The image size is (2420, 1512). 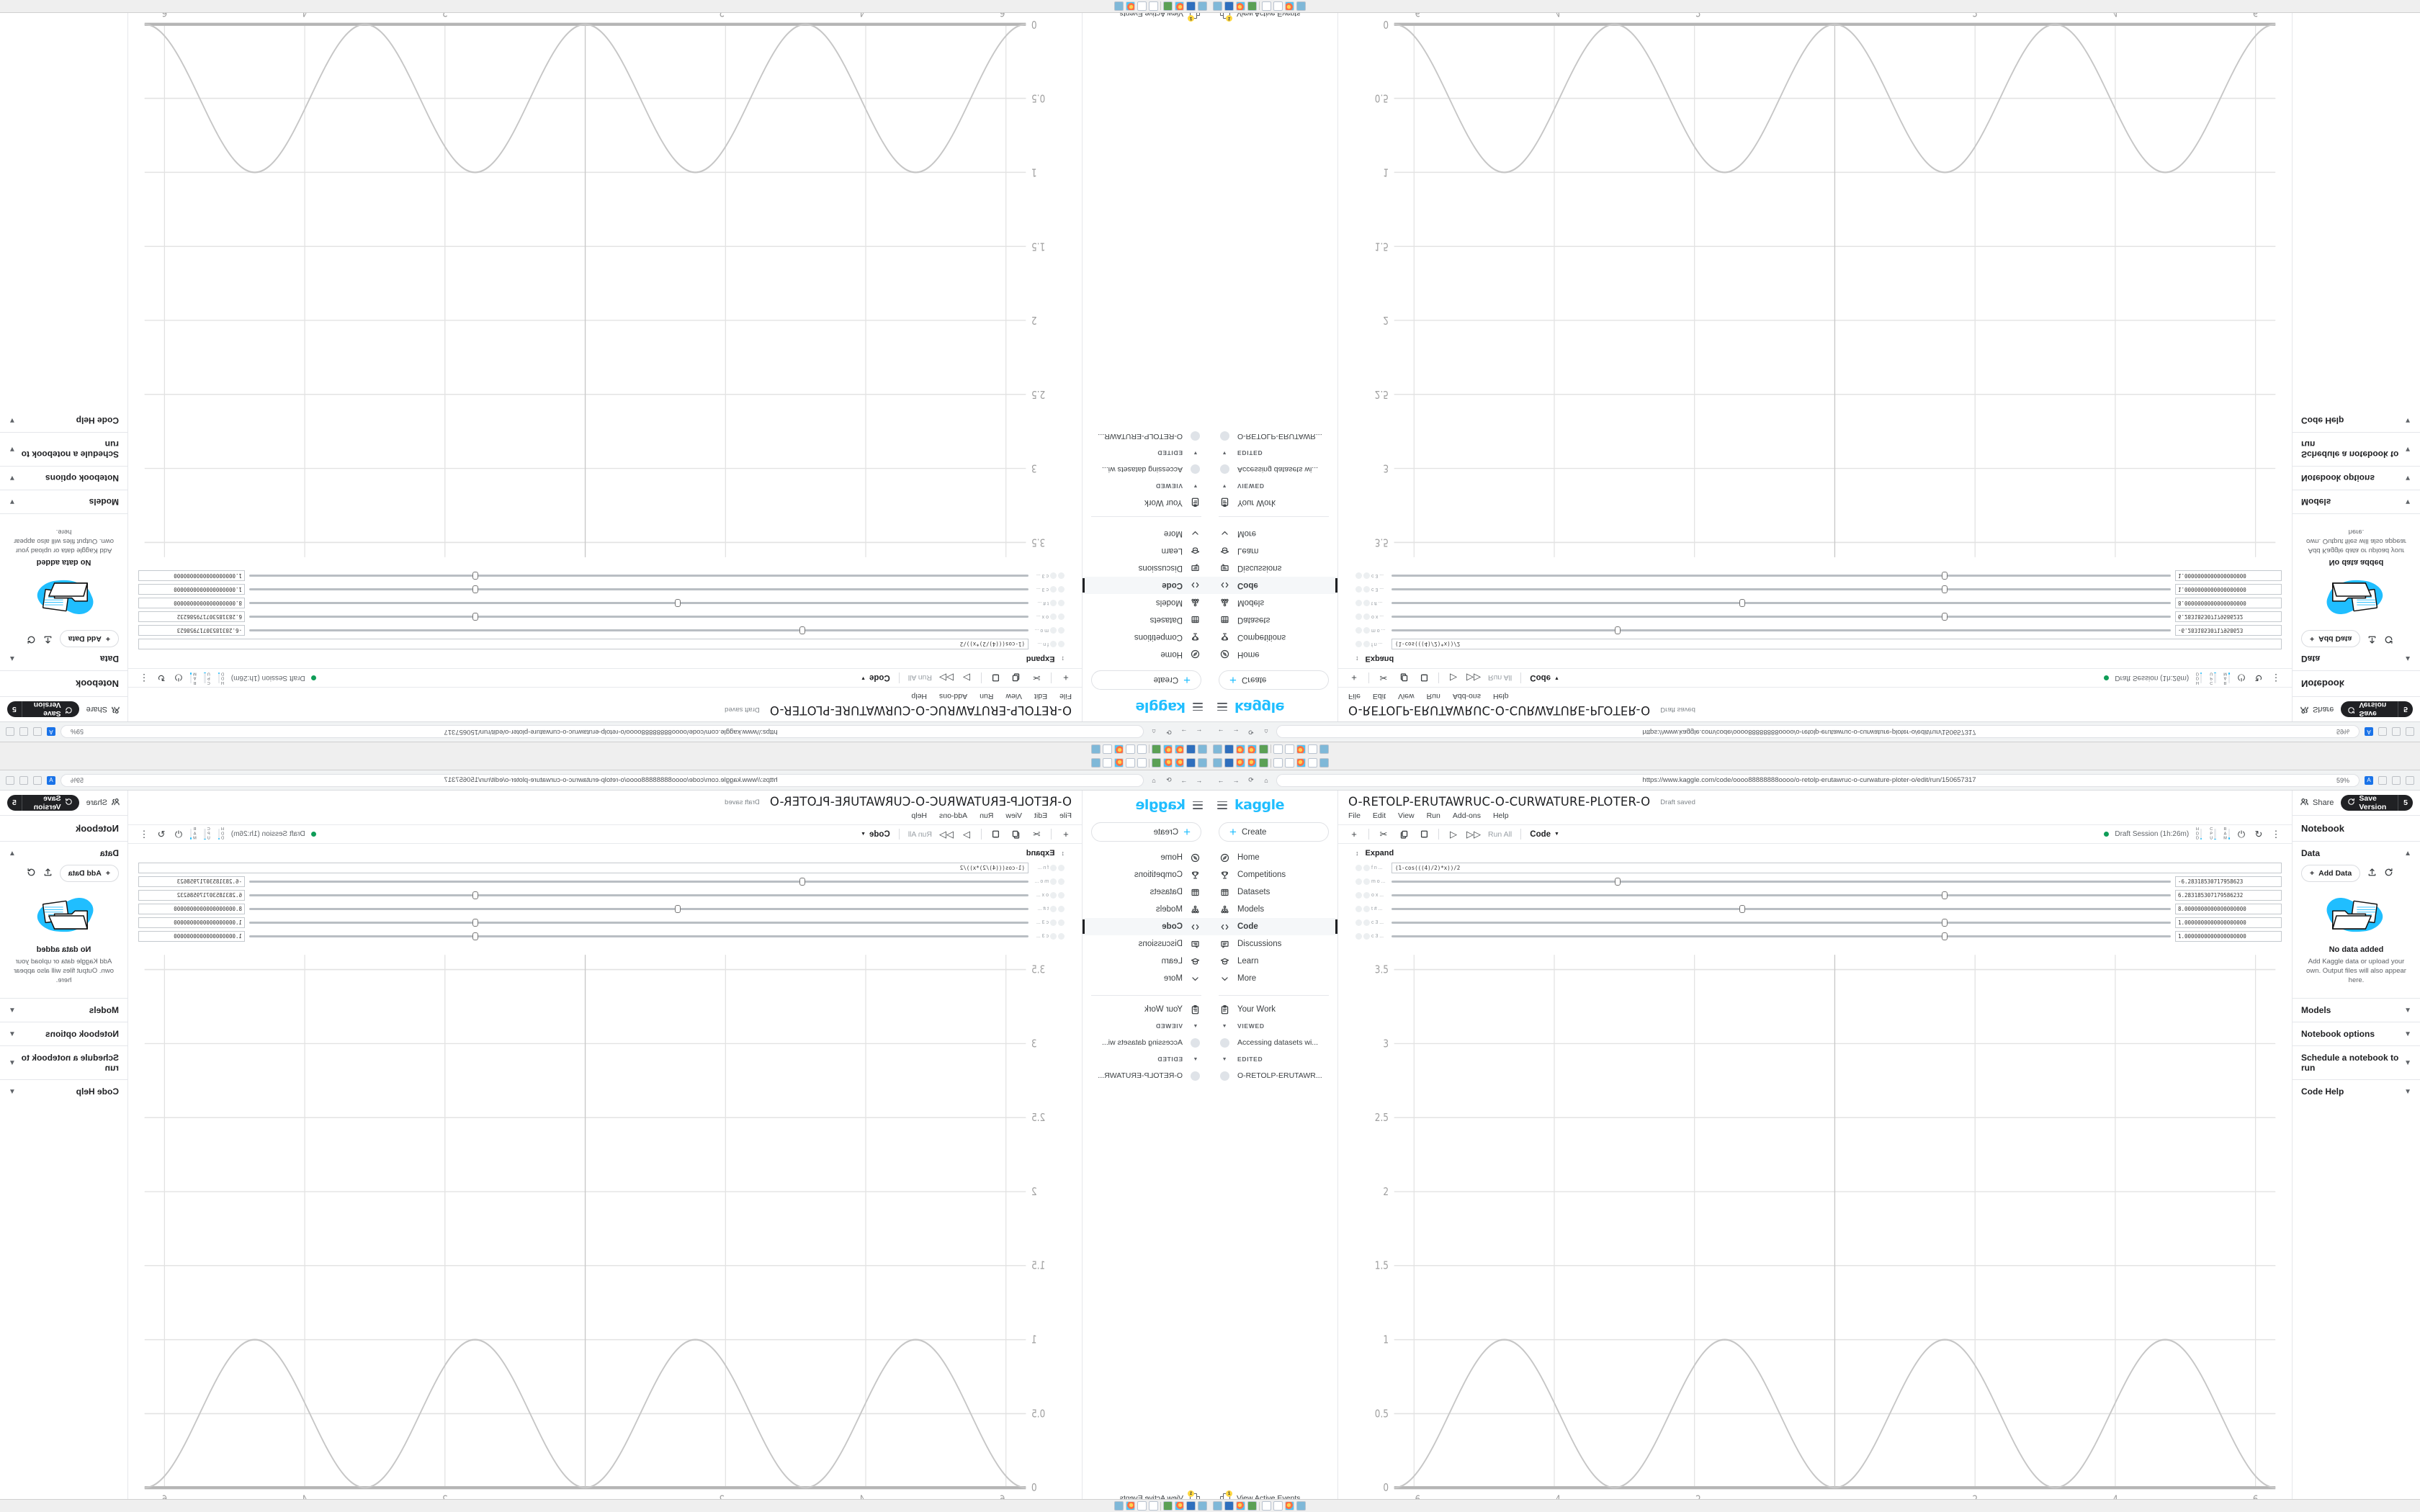 What do you see at coordinates (2331, 638) in the screenshot?
I see `add-data-button: + Add Data` at bounding box center [2331, 638].